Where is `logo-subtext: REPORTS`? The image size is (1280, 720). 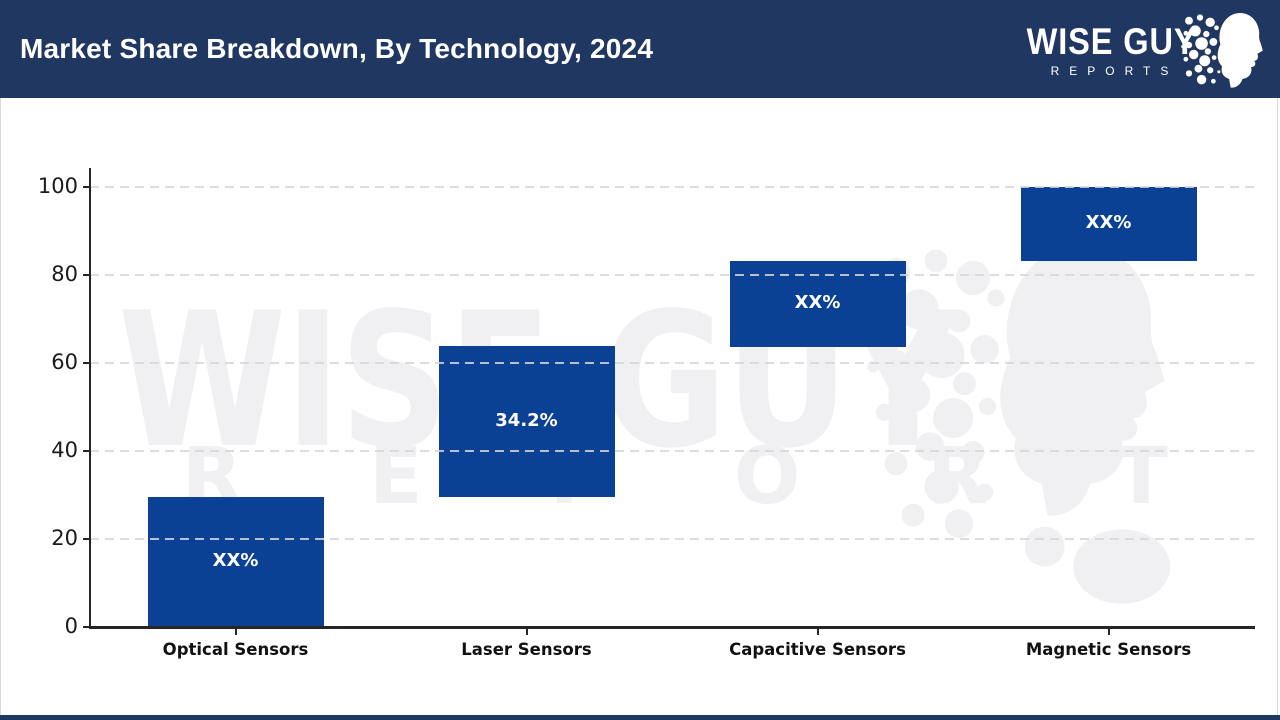
logo-subtext: REPORTS is located at coordinates (1114, 70).